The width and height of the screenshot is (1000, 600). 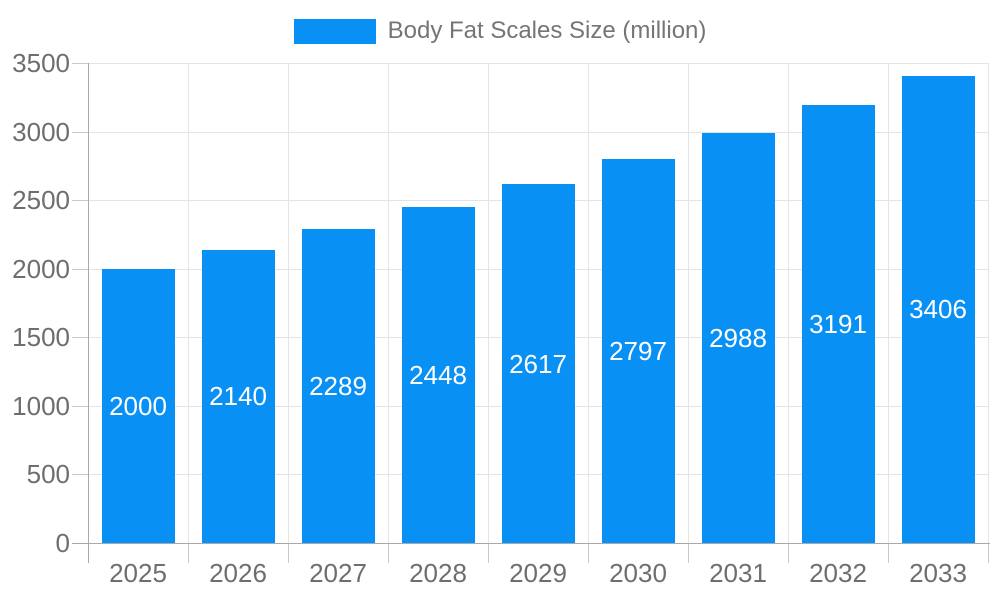 I want to click on legend-label: Body Fat Scales Size (million), so click(x=547, y=30).